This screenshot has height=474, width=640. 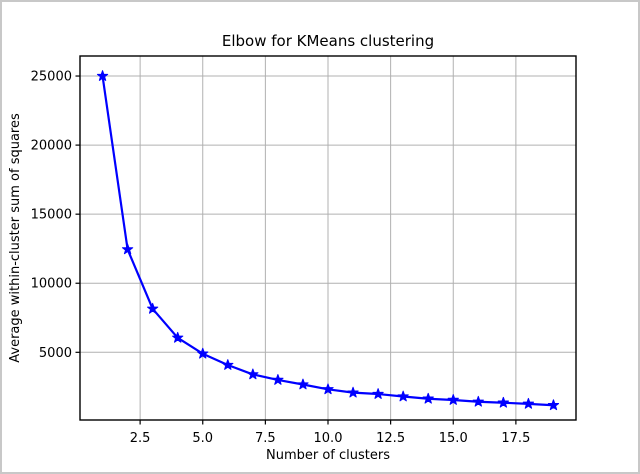 What do you see at coordinates (15, 238) in the screenshot?
I see `y-axis-label: Average within-cluster sum of squares` at bounding box center [15, 238].